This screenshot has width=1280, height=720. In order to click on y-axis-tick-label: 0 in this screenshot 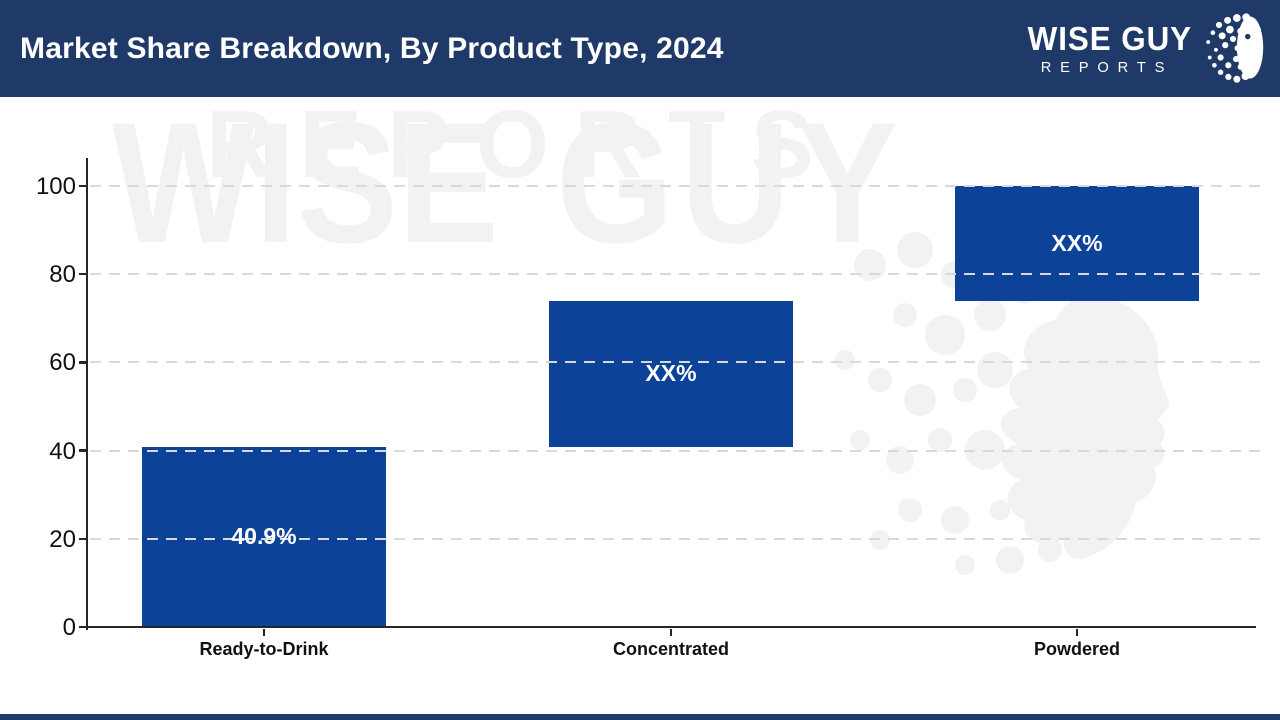, I will do `click(69, 627)`.